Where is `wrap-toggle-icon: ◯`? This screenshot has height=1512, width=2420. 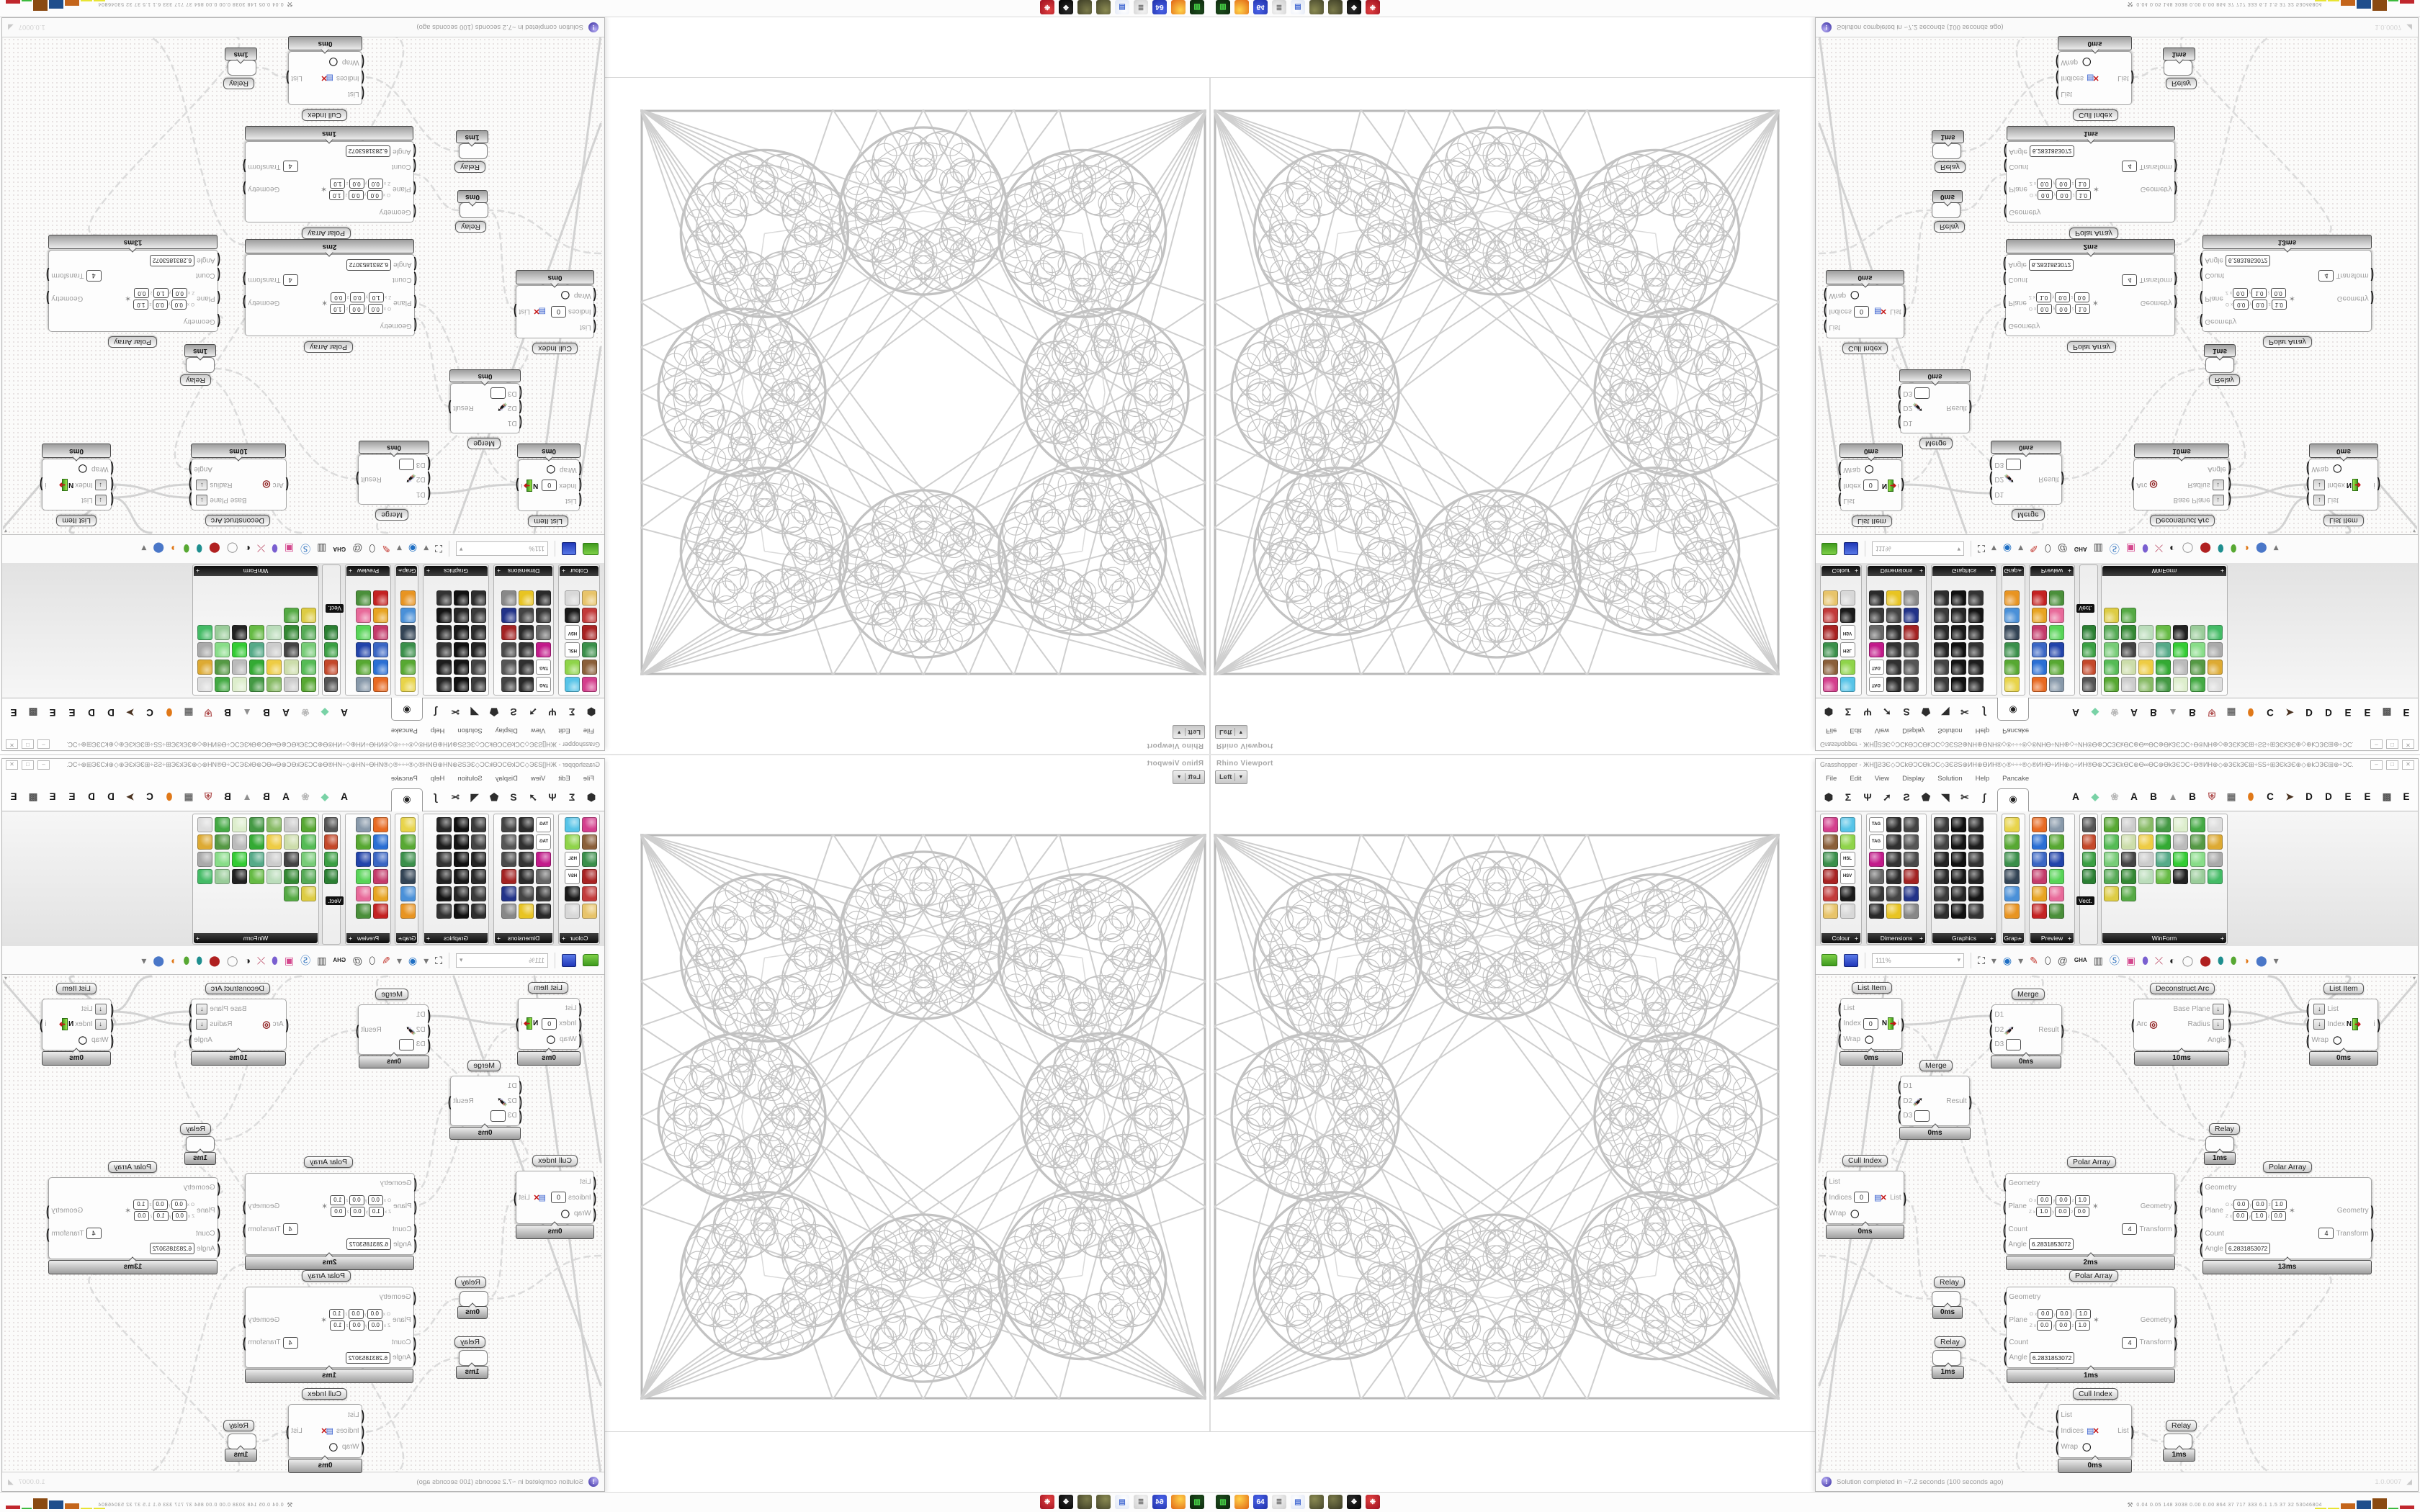 wrap-toggle-icon: ◯ is located at coordinates (333, 1447).